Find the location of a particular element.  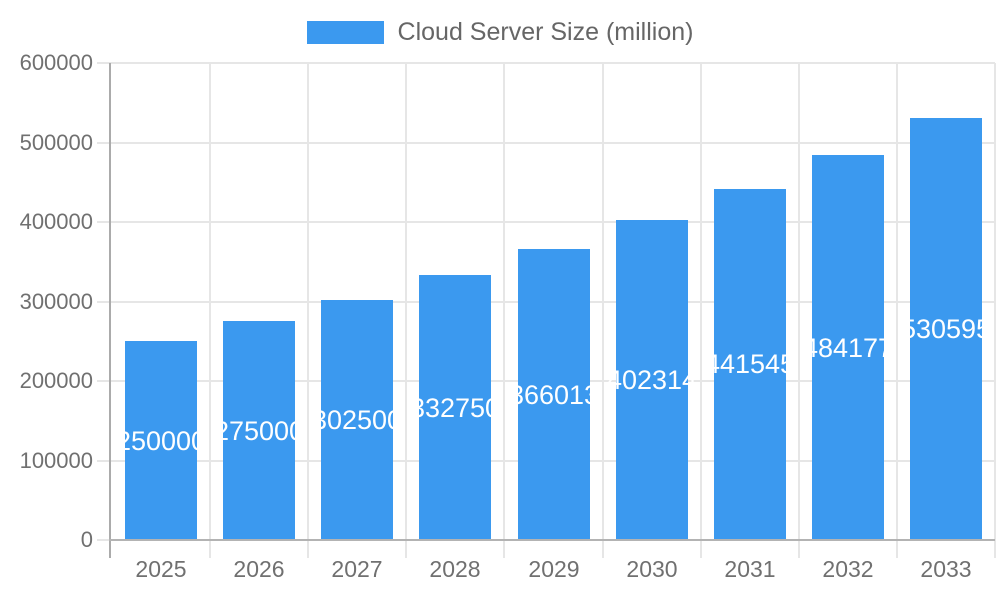

legend-label: Cloud Server Size (million) is located at coordinates (545, 32).